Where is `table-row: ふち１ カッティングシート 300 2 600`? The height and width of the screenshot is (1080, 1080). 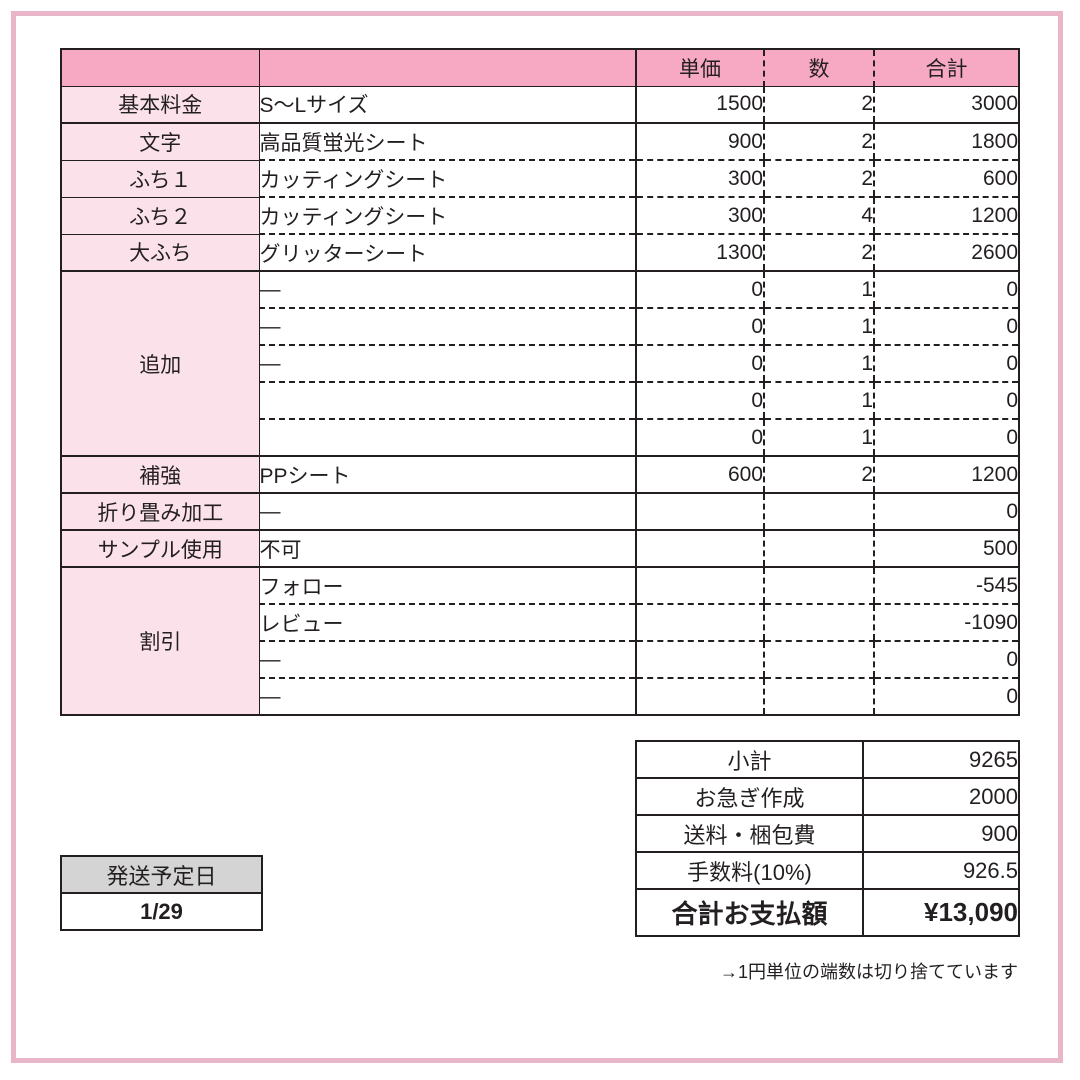 table-row: ふち１ カッティングシート 300 2 600 is located at coordinates (540, 178).